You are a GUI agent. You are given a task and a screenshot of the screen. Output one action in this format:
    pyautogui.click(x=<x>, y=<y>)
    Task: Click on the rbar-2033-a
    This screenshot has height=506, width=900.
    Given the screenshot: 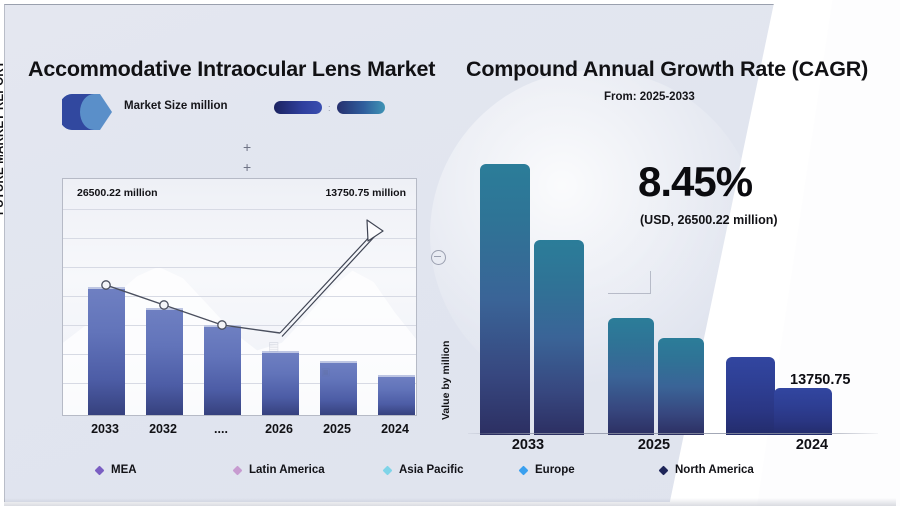 What is the action you would take?
    pyautogui.click(x=505, y=299)
    